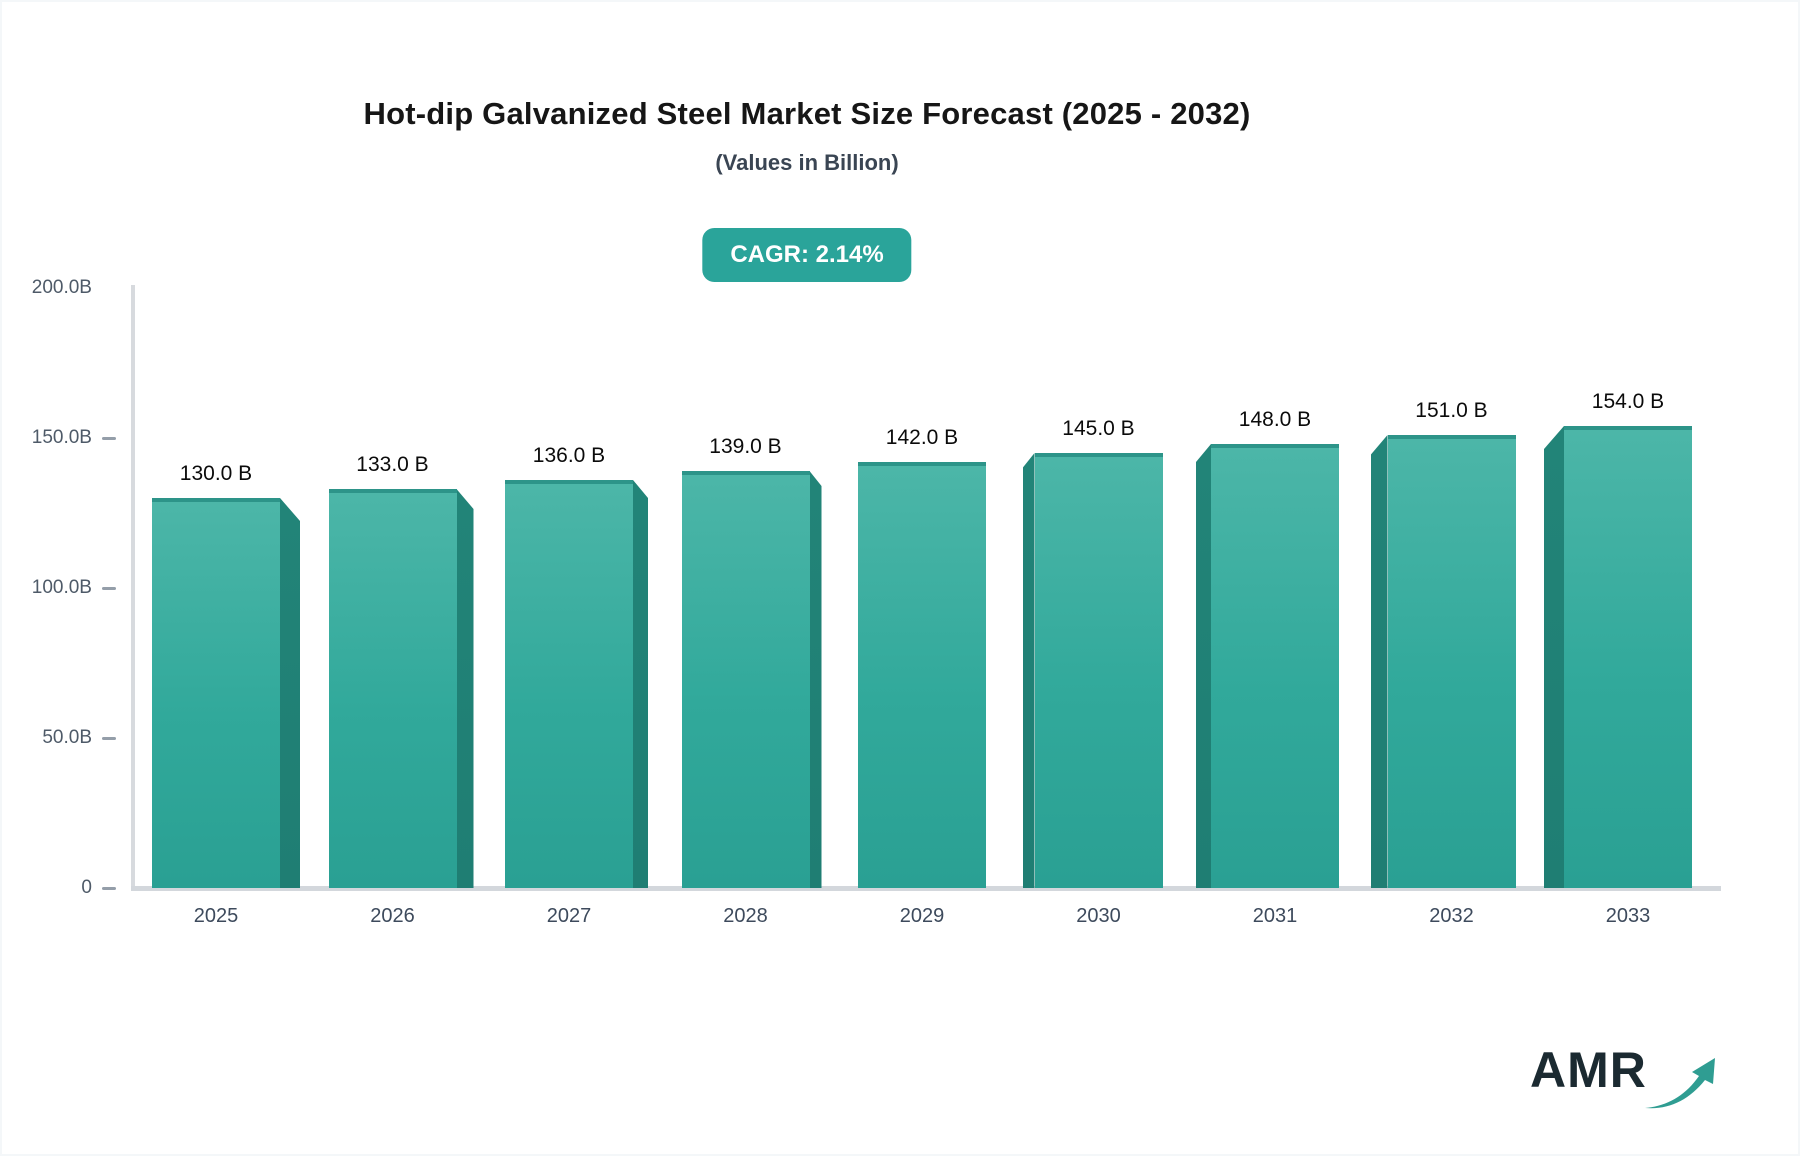  What do you see at coordinates (922, 916) in the screenshot?
I see `x-axis-label-2029: 2029` at bounding box center [922, 916].